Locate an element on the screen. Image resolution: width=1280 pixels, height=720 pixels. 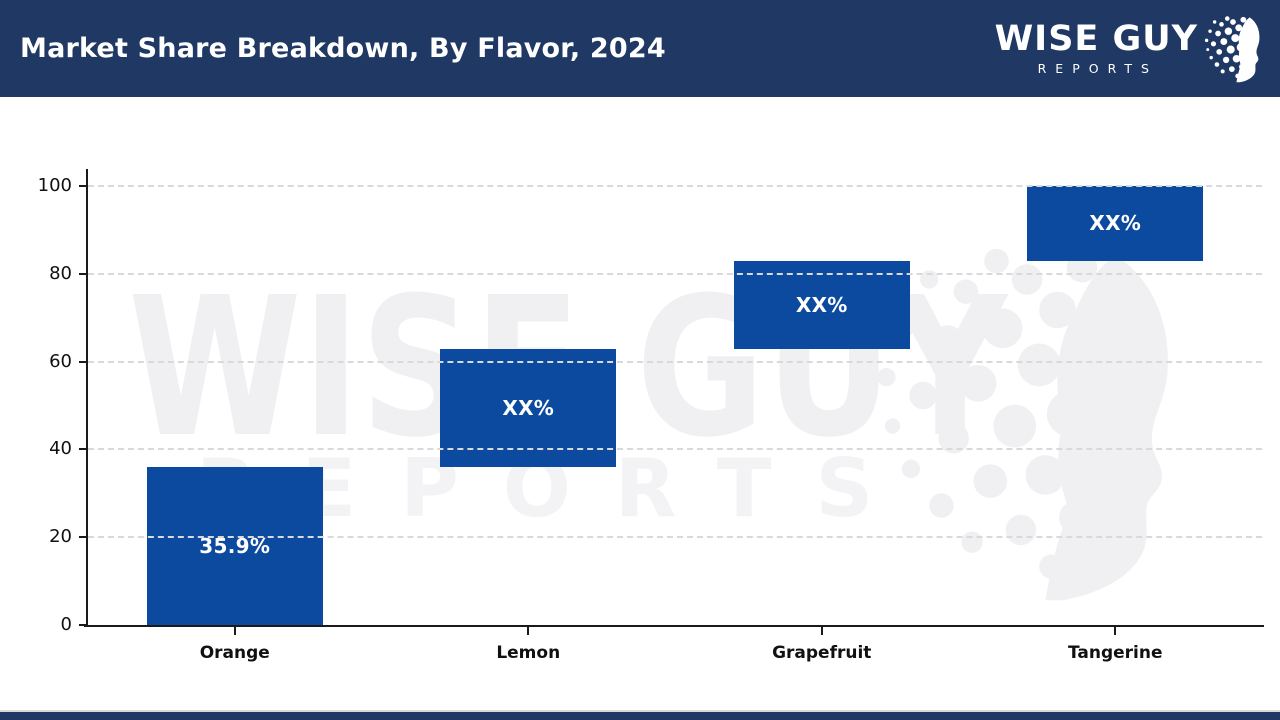
bar-lemon: XX% is located at coordinates (528, 408).